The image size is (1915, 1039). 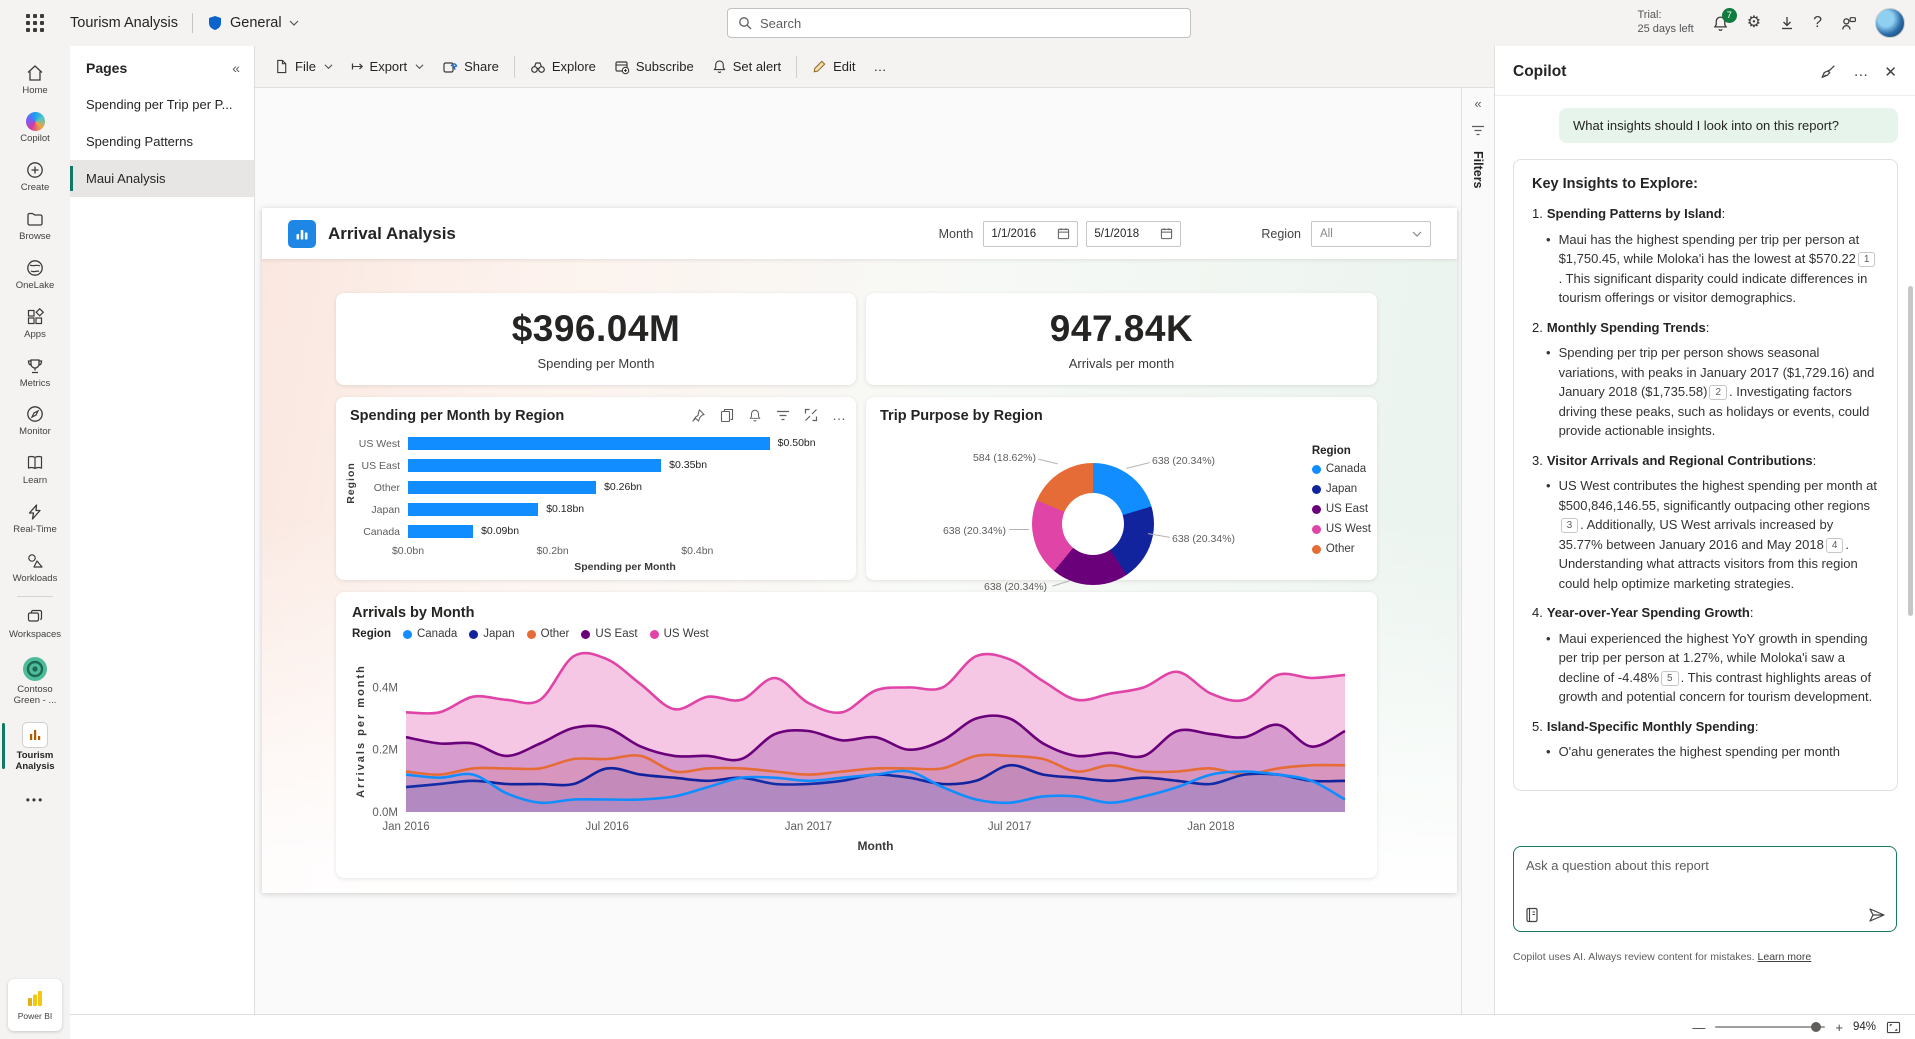 What do you see at coordinates (1121, 339) in the screenshot?
I see `kpi-card-arrivals: 947.84K Arrivals per month` at bounding box center [1121, 339].